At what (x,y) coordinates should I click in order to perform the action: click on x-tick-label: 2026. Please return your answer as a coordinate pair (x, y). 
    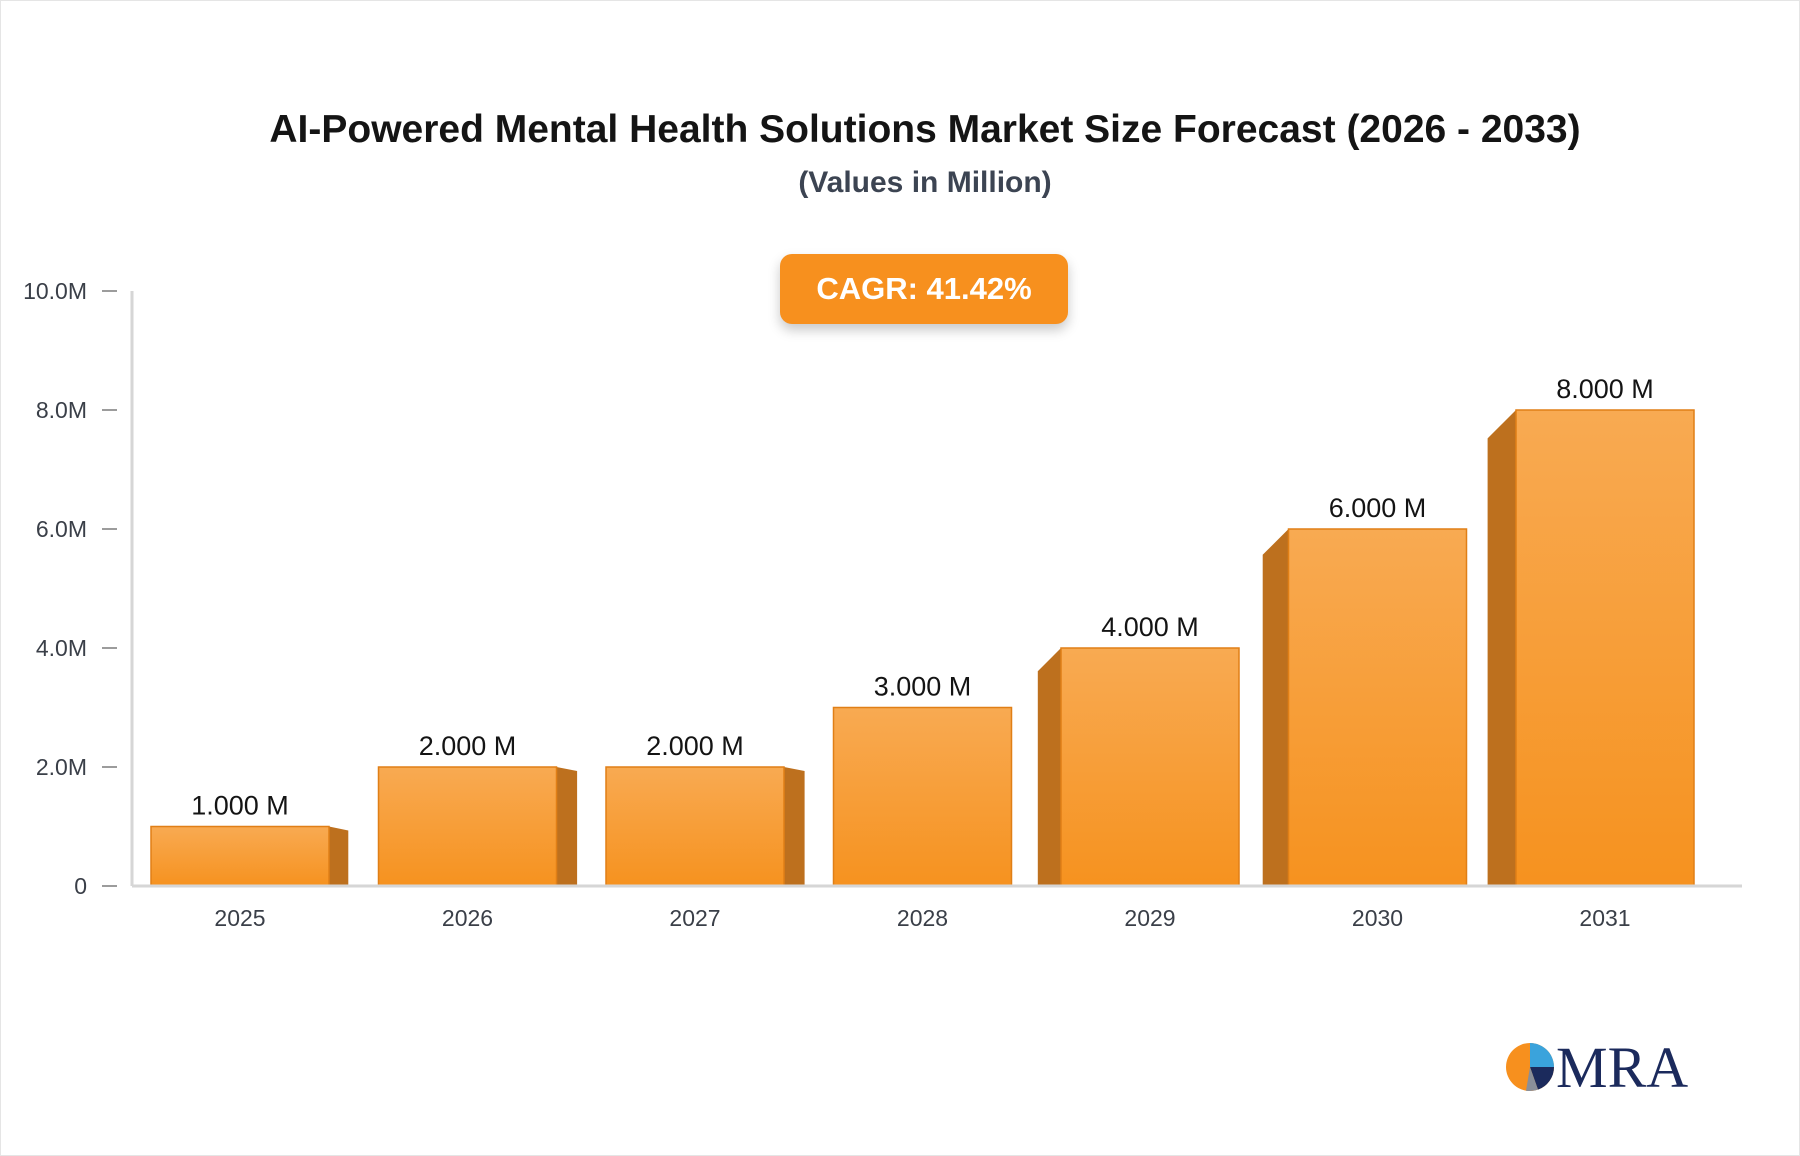
    Looking at the image, I should click on (467, 918).